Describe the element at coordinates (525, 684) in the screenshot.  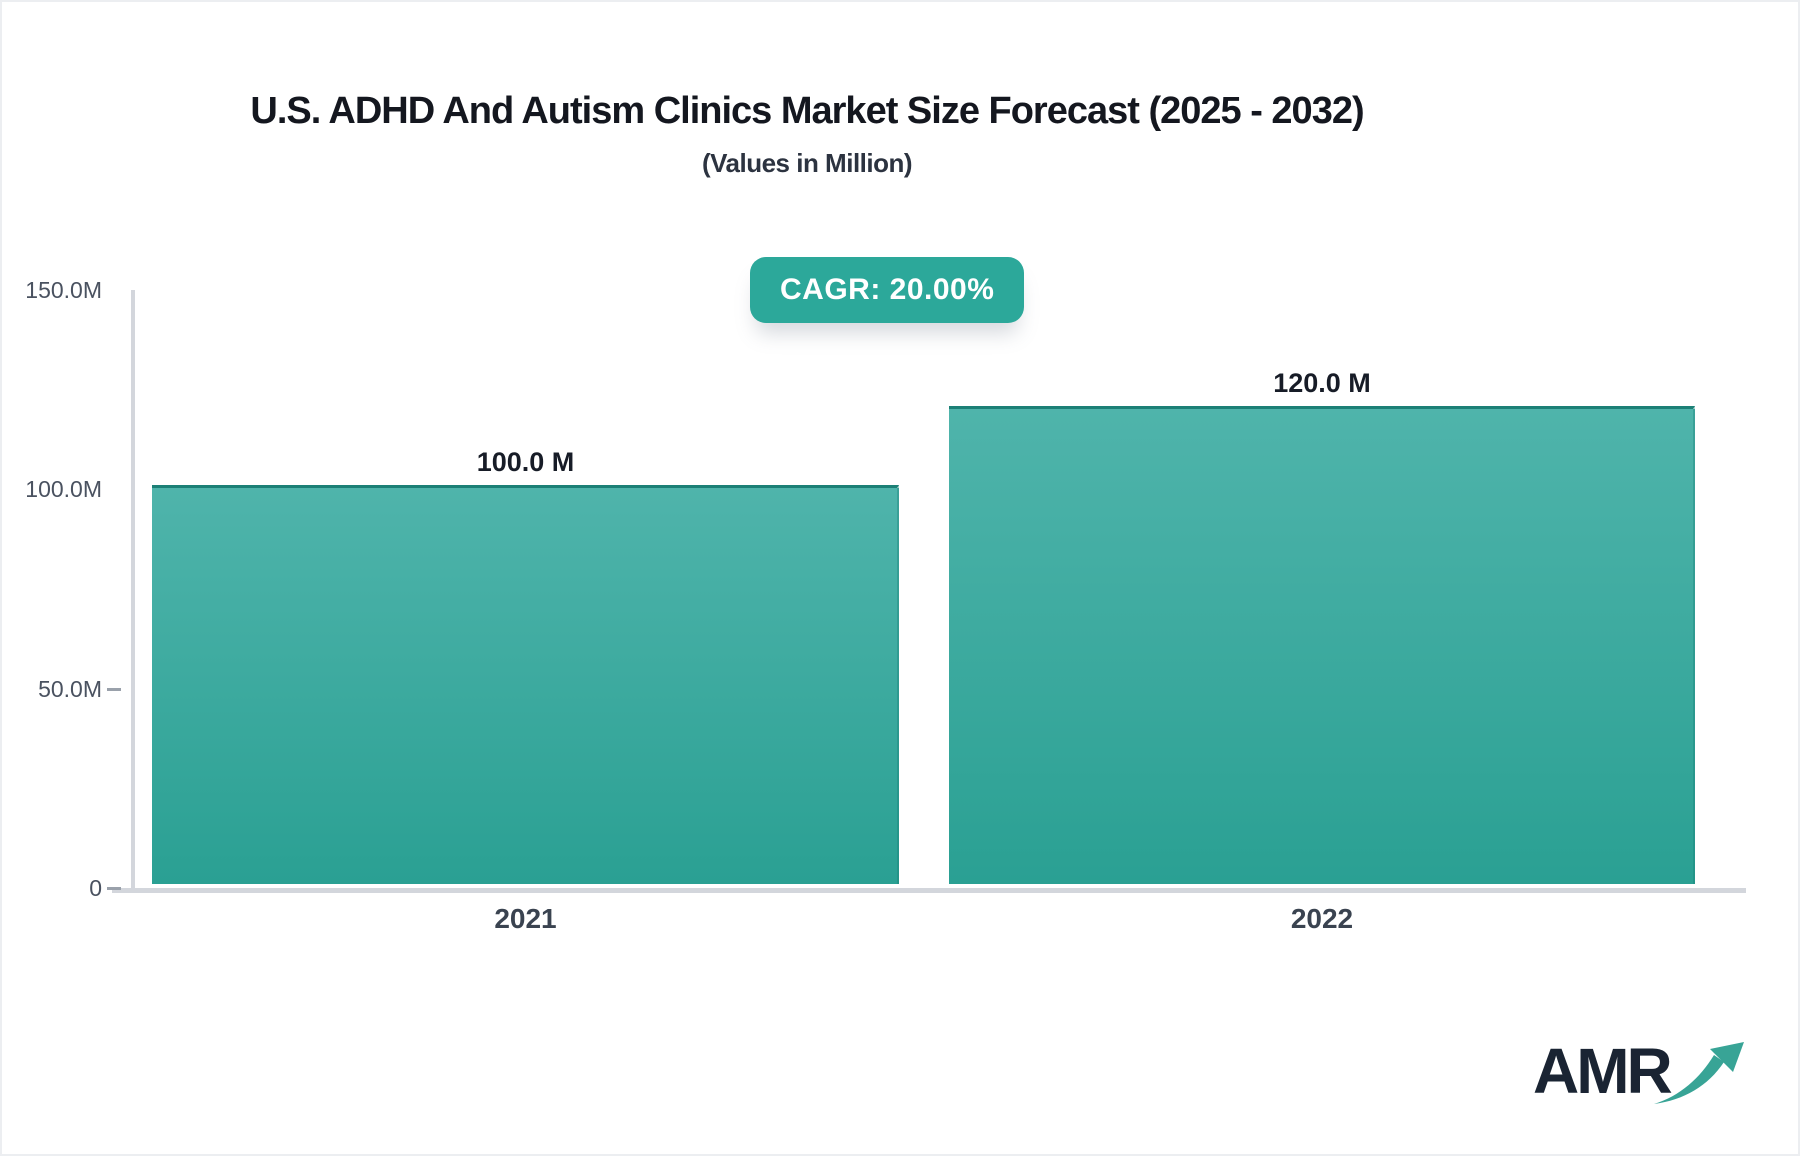
I see `bar-2021` at that location.